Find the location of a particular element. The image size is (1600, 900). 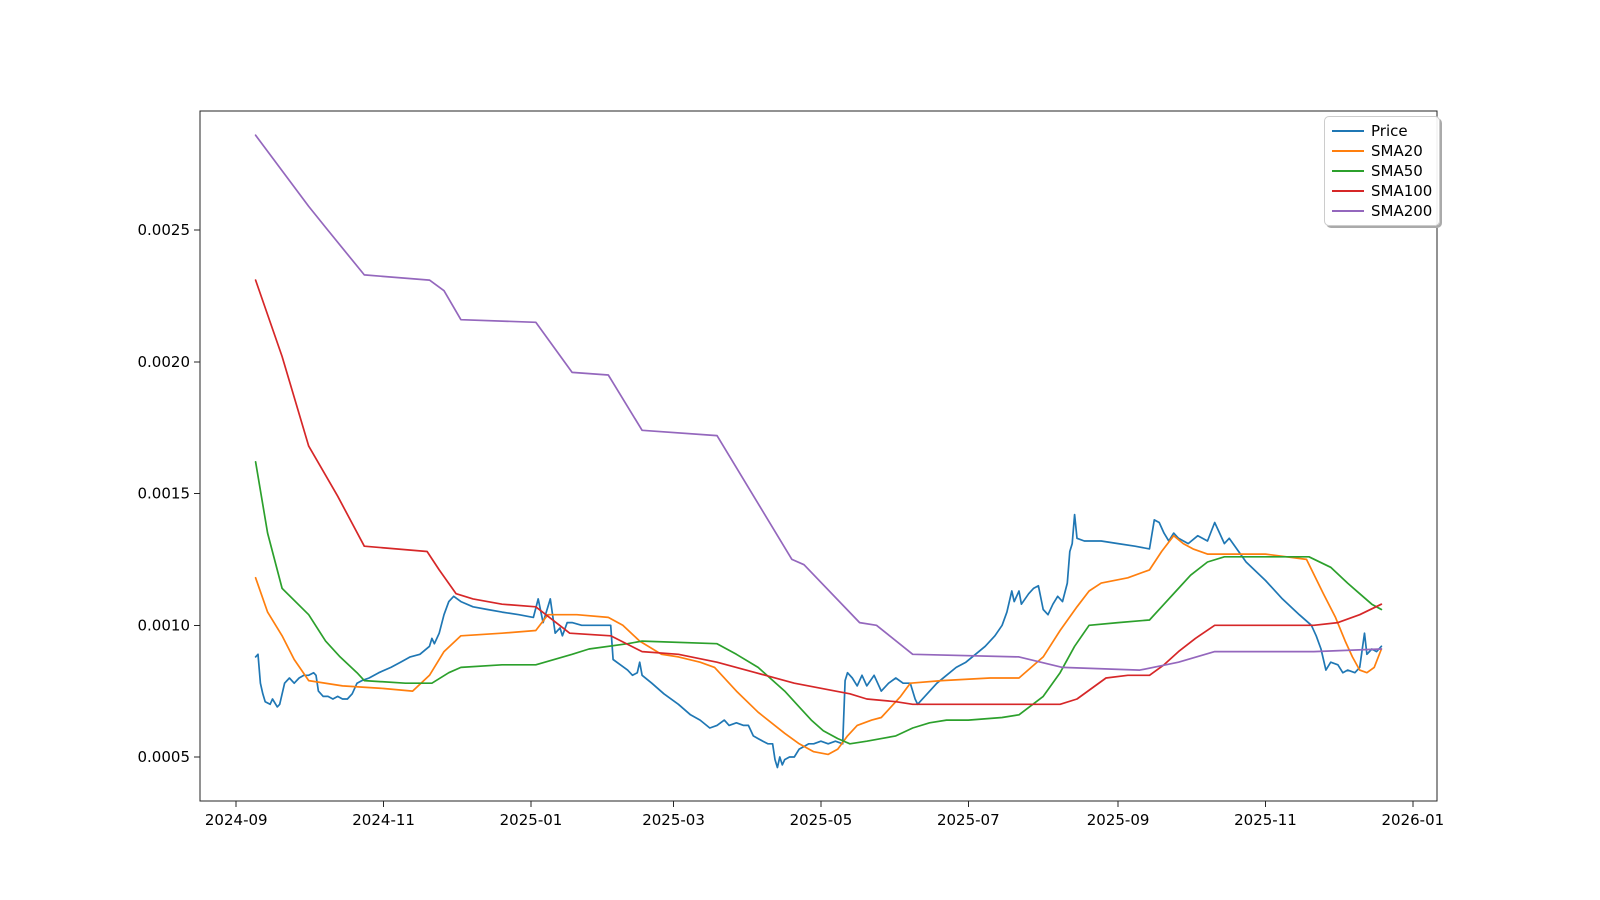

legend-label: SMA50 is located at coordinates (1397, 171).